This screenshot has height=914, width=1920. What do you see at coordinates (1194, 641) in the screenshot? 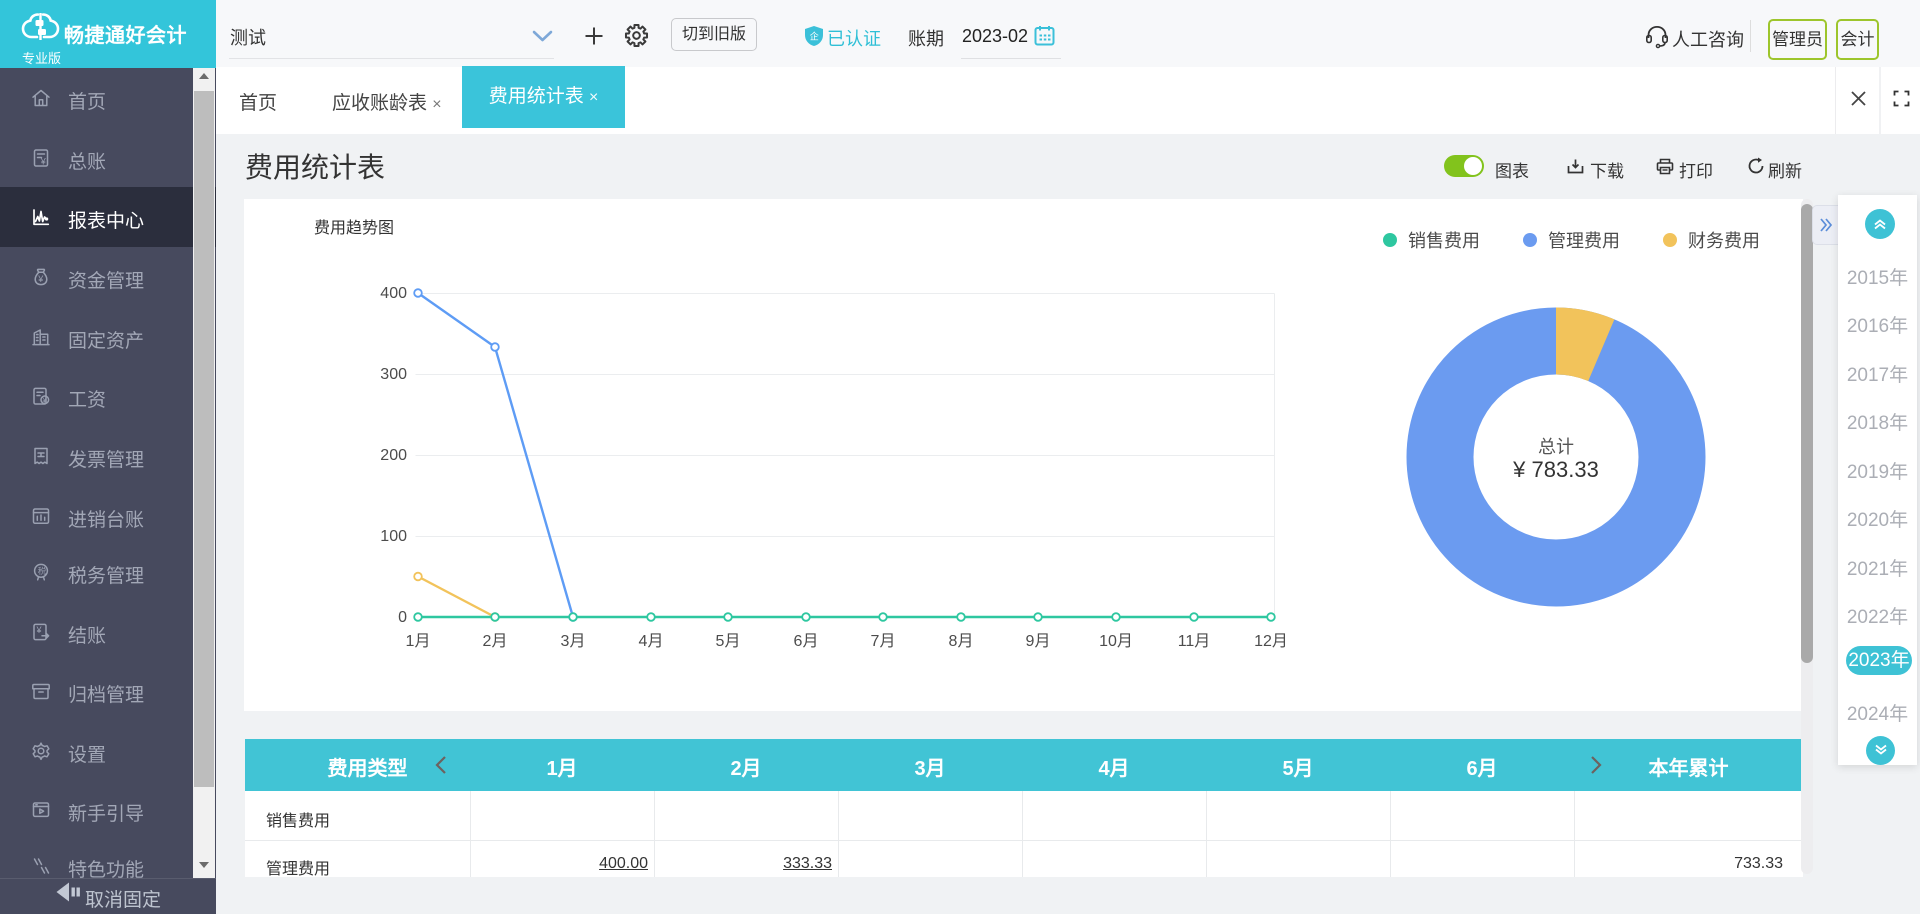
I see `svg-text: 11月` at bounding box center [1194, 641].